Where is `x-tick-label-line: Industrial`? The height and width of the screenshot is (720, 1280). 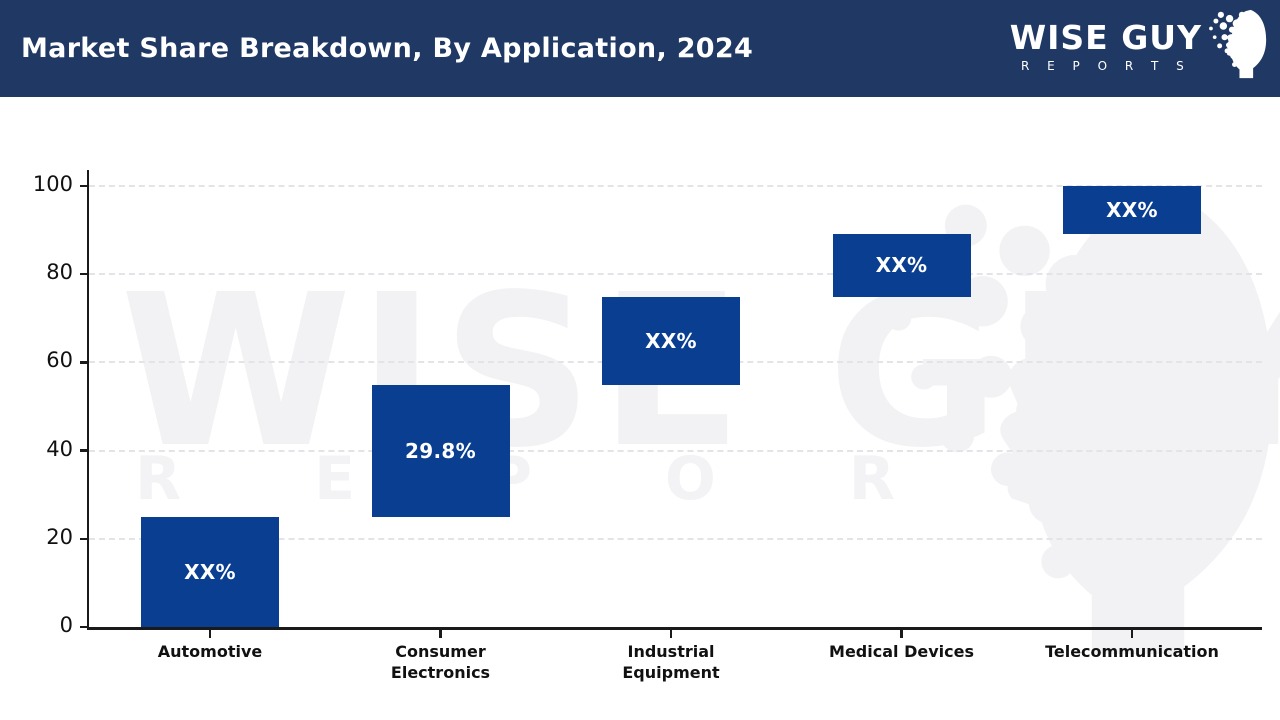
x-tick-label-line: Industrial is located at coordinates (671, 651).